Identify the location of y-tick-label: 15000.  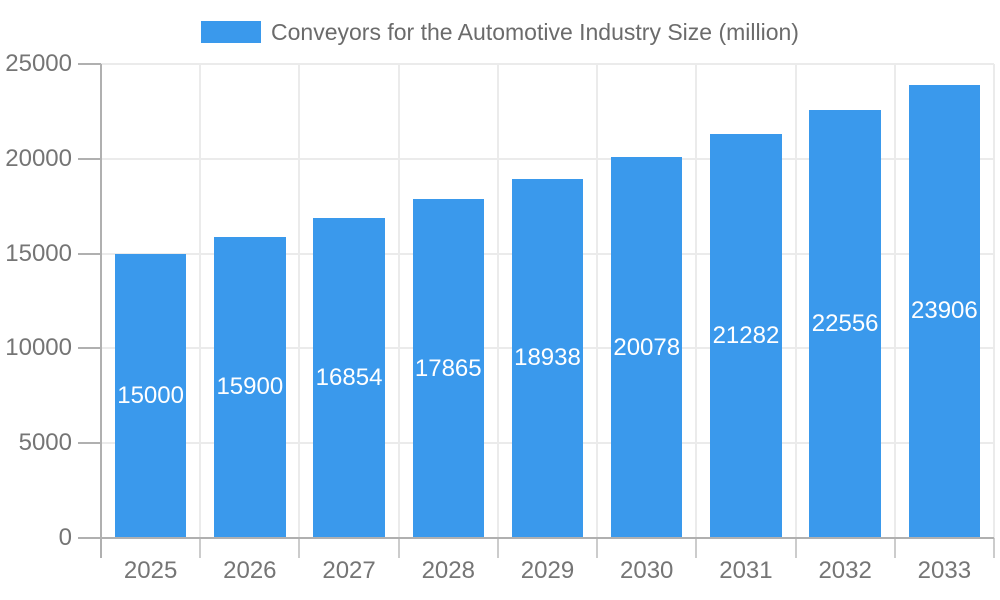
(38, 253).